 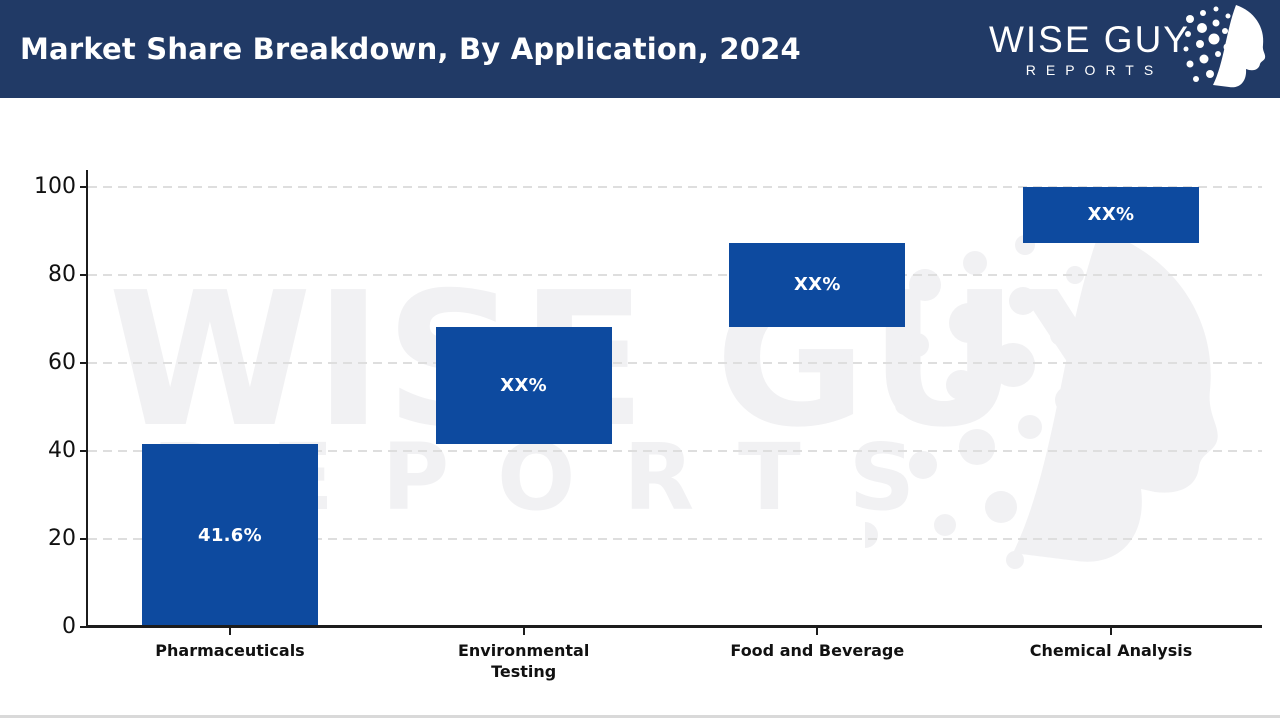 What do you see at coordinates (230, 650) in the screenshot?
I see `x-category-label: Pharmaceuticals` at bounding box center [230, 650].